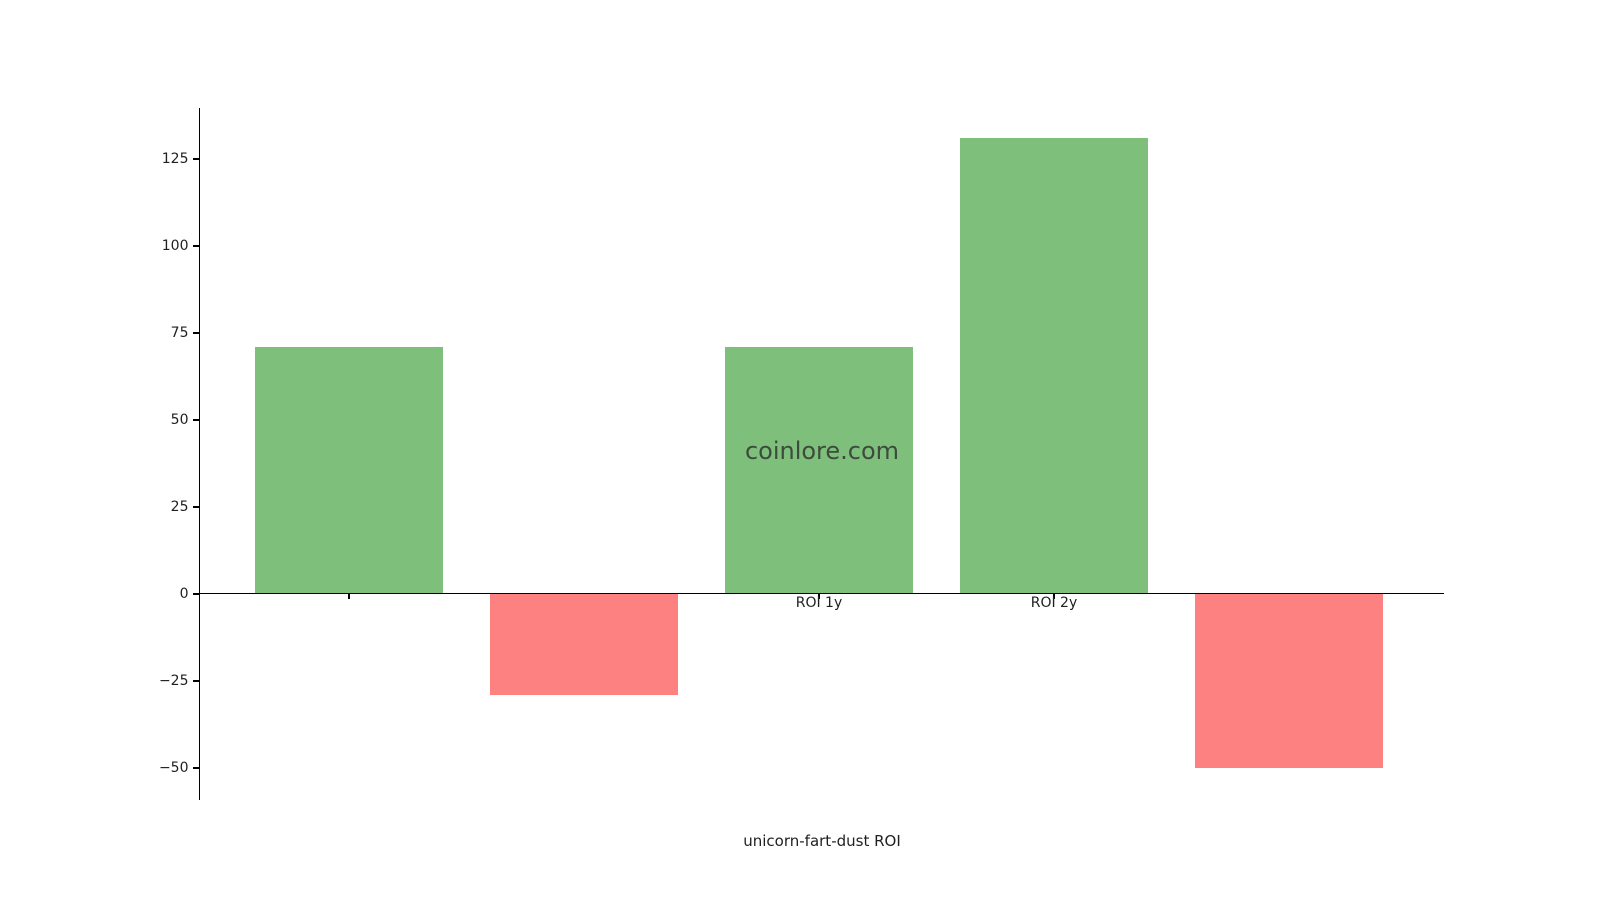  Describe the element at coordinates (173, 768) in the screenshot. I see `y-axis-tick-label: −50` at that location.